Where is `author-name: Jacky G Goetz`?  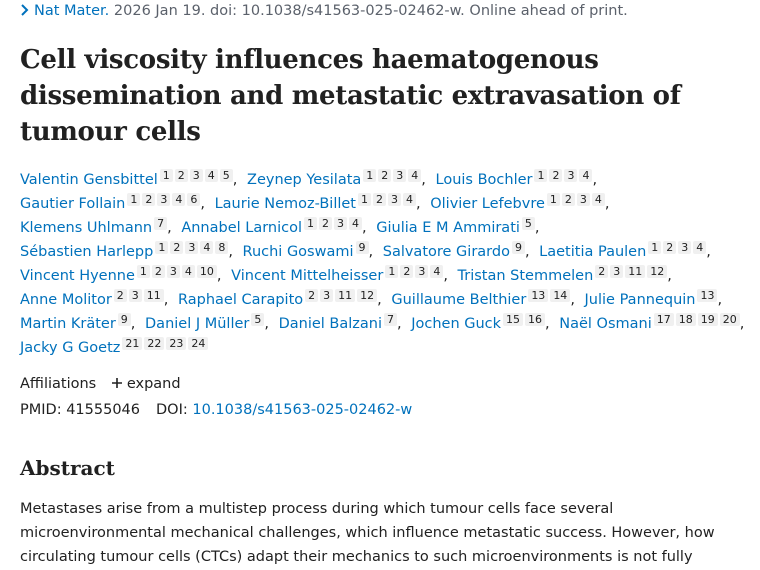 author-name: Jacky G Goetz is located at coordinates (70, 348).